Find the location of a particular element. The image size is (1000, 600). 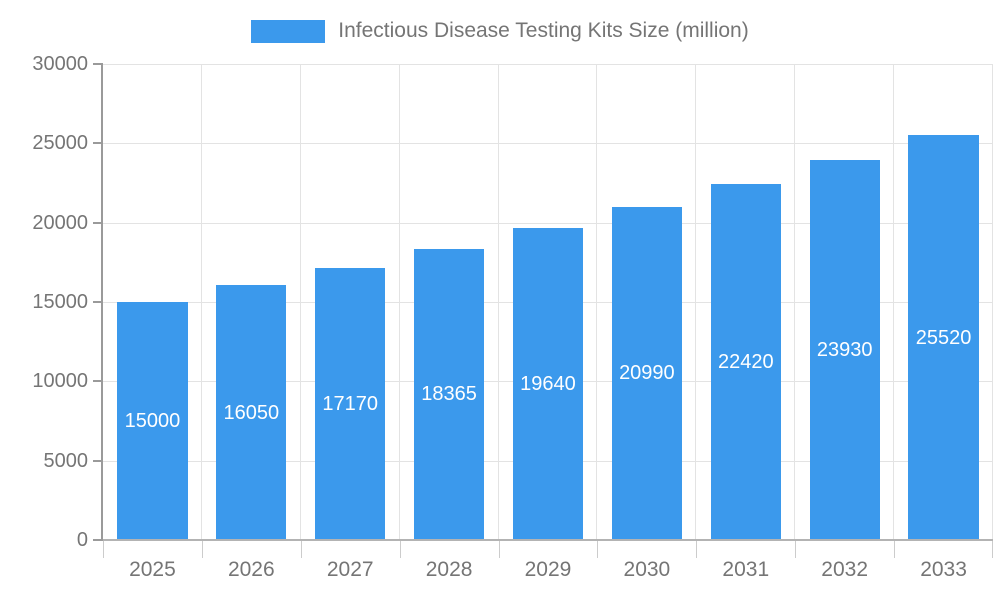

bar-2028 is located at coordinates (449, 394).